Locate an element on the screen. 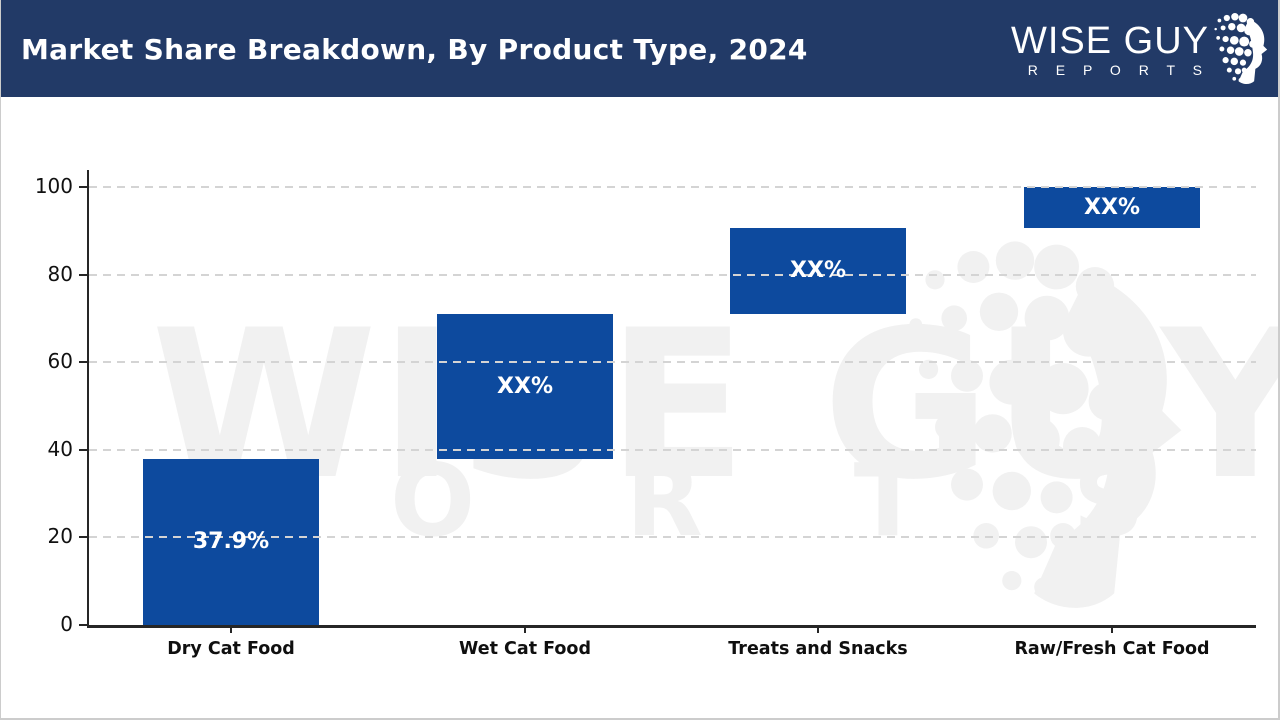 Image resolution: width=1280 pixels, height=720 pixels. logo-face-icon is located at coordinates (1241, 49).